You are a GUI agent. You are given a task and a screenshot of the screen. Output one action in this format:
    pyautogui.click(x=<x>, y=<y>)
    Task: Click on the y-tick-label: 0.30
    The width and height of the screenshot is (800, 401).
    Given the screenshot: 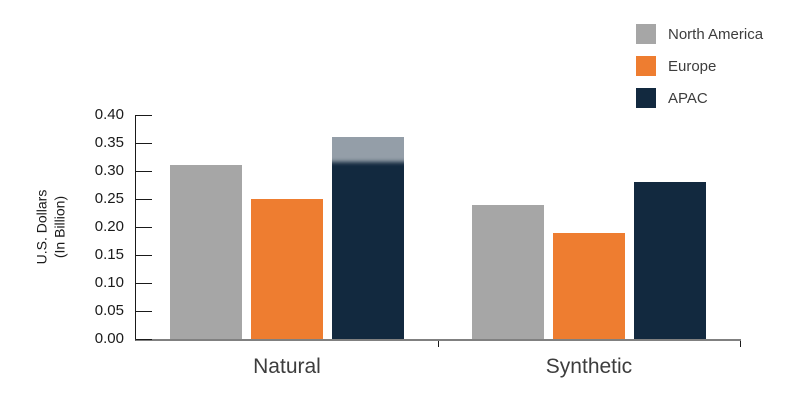 What is the action you would take?
    pyautogui.click(x=109, y=170)
    